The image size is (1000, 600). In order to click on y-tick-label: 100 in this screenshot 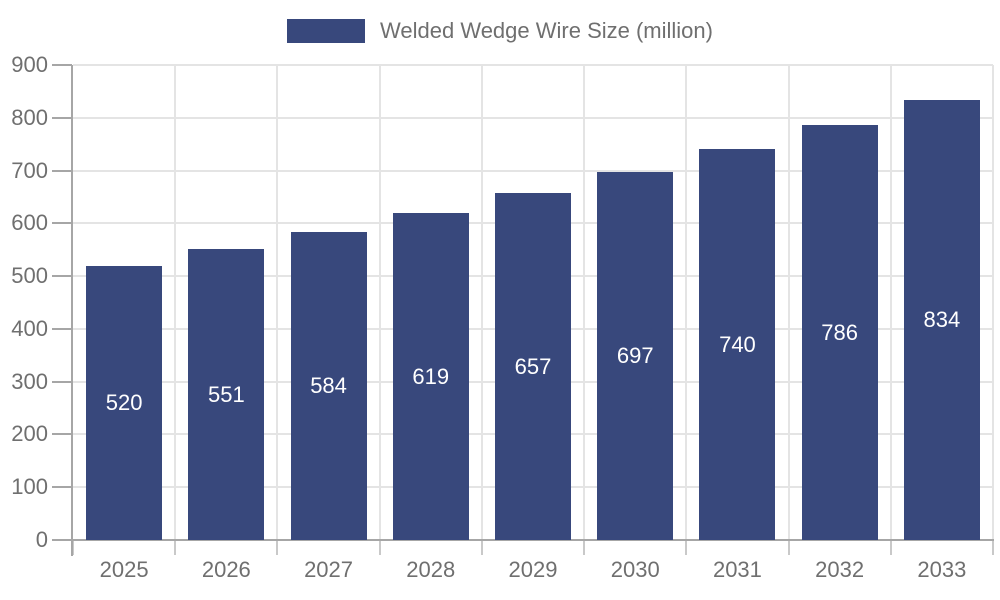, I will do `click(29, 487)`.